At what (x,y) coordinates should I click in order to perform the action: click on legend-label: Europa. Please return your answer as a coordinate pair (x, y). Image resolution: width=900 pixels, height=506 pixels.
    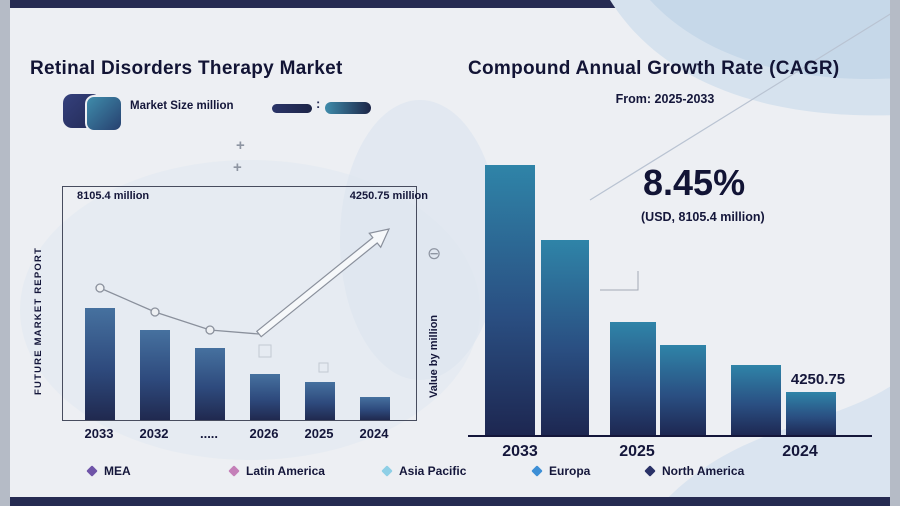
    Looking at the image, I should click on (570, 471).